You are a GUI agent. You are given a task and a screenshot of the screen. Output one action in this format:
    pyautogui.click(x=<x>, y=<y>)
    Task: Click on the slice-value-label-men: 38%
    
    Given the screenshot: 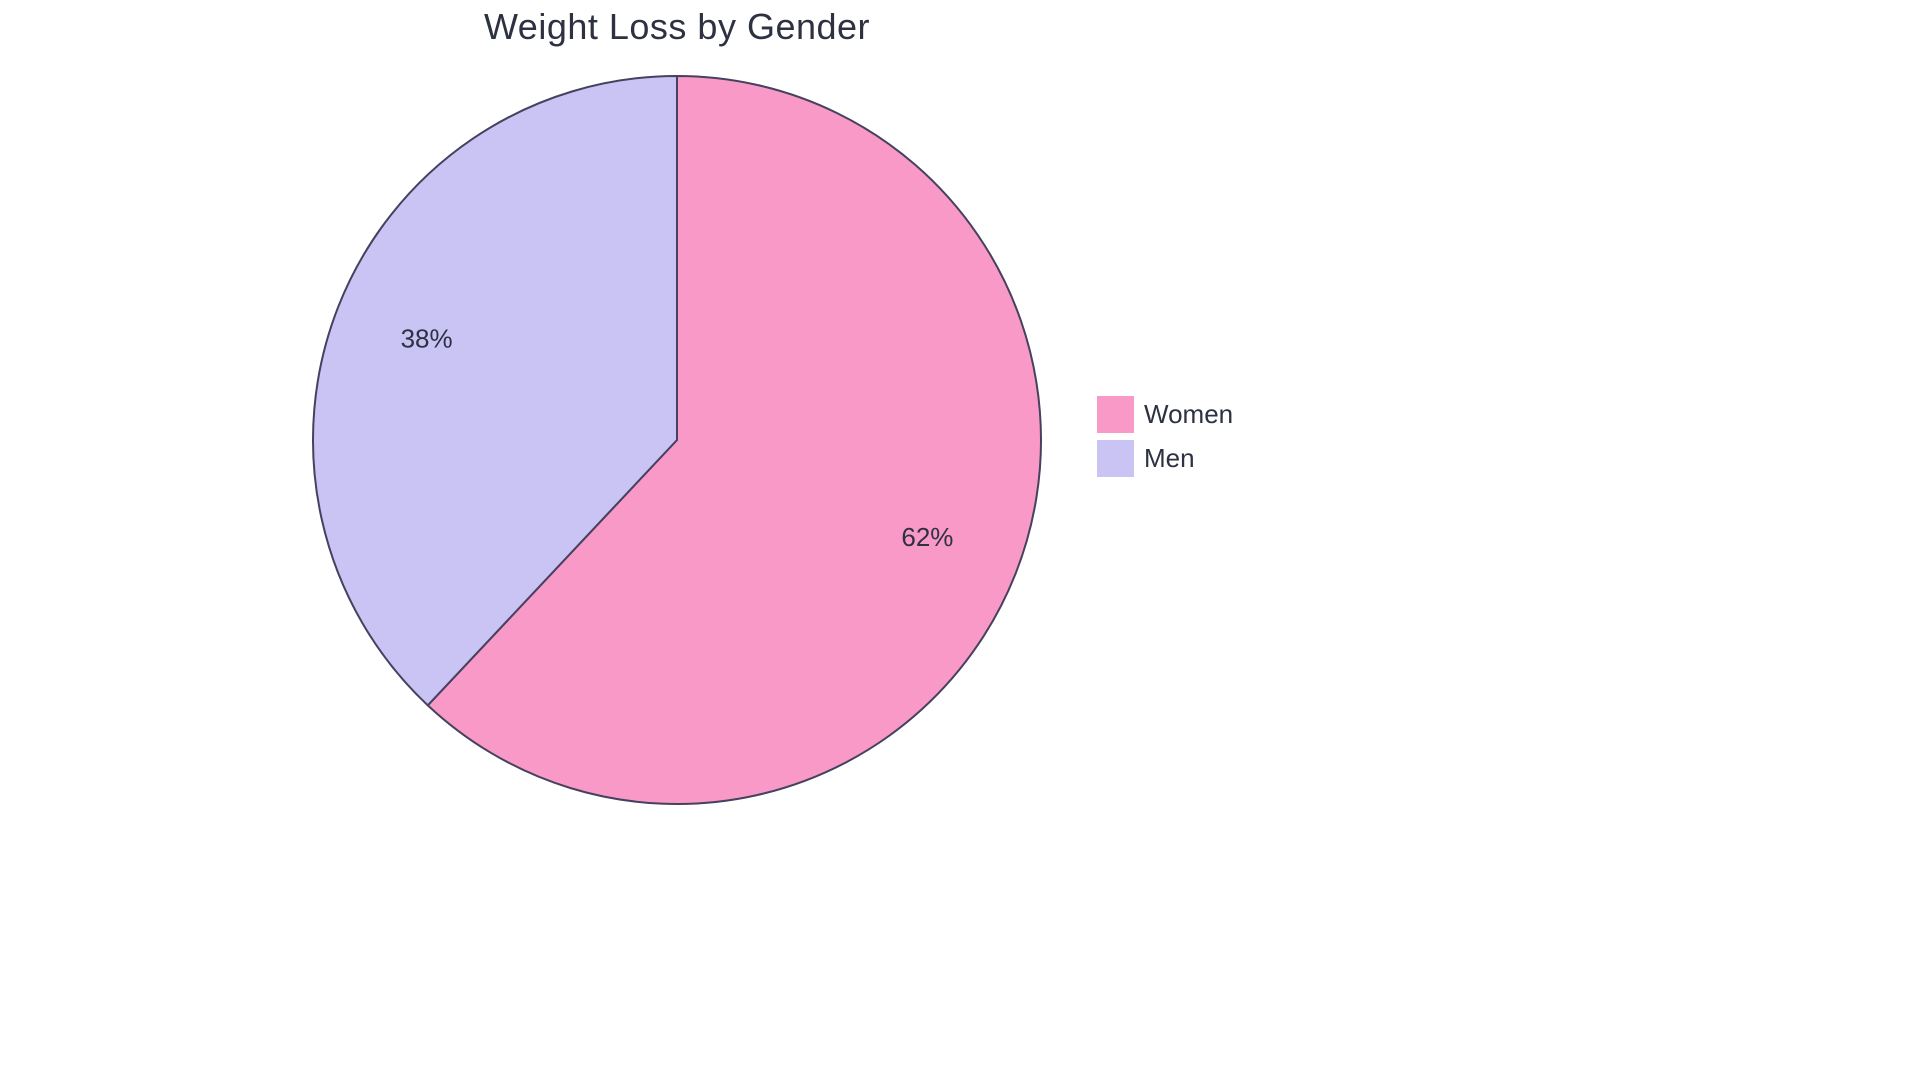 What is the action you would take?
    pyautogui.click(x=427, y=339)
    